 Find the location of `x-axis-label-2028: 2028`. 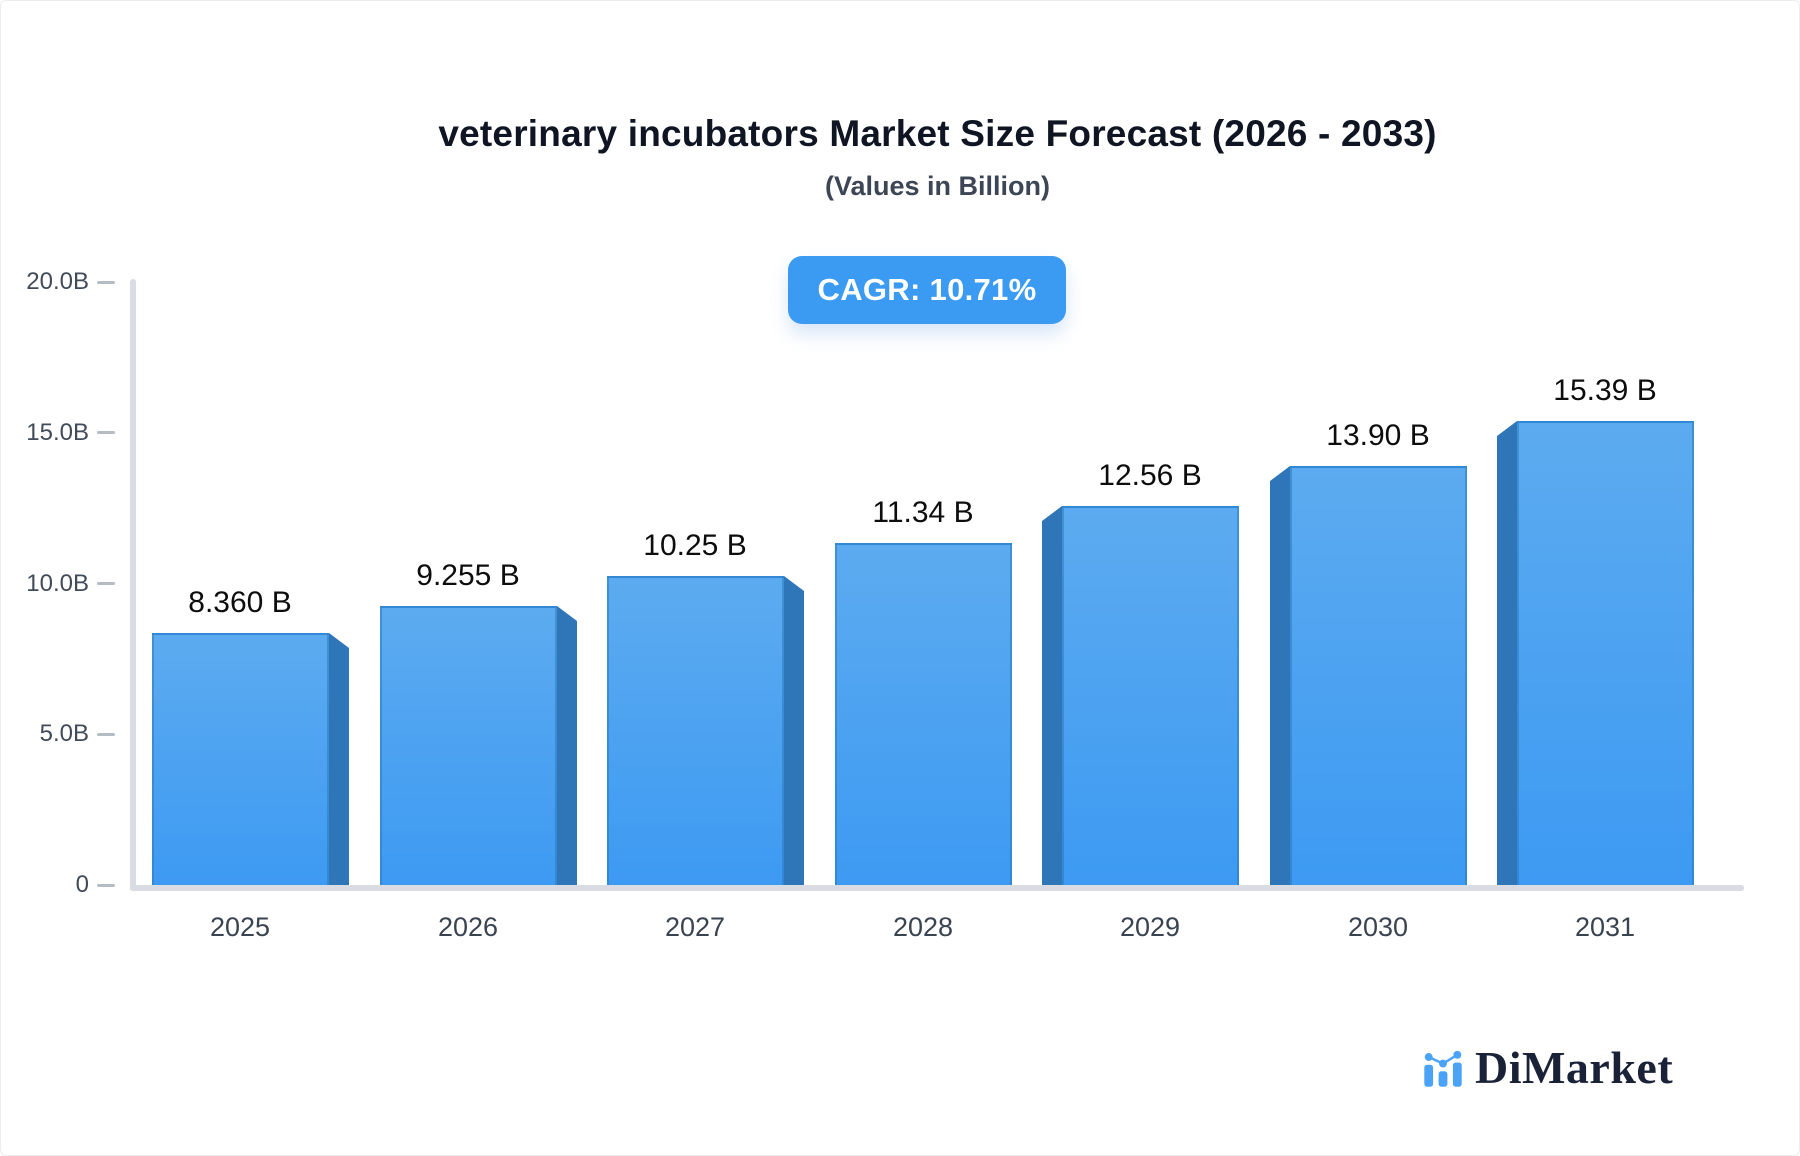

x-axis-label-2028: 2028 is located at coordinates (923, 927).